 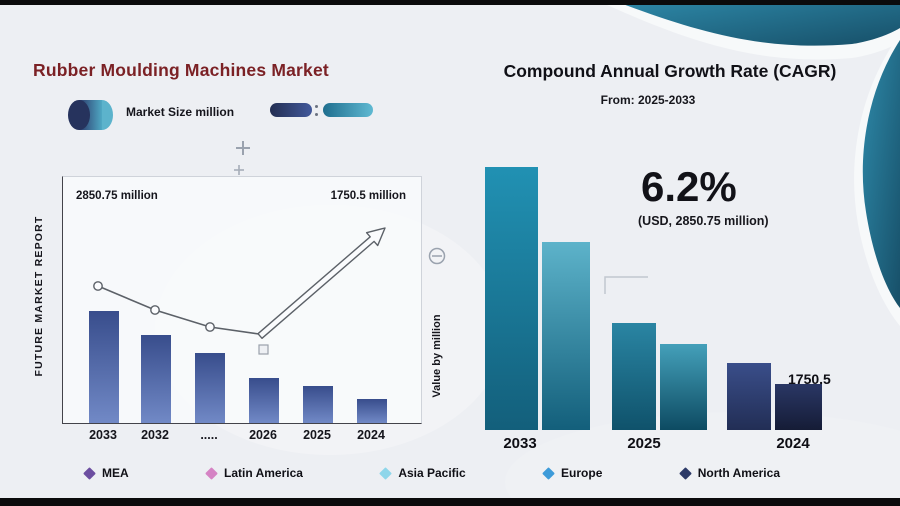 What do you see at coordinates (156, 379) in the screenshot?
I see `market-bar-2032` at bounding box center [156, 379].